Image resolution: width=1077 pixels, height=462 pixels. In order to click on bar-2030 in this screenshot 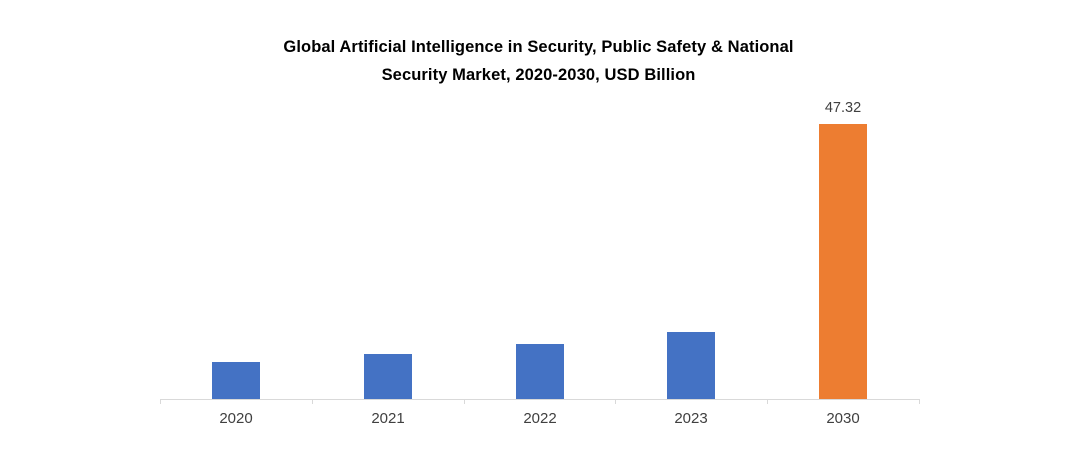, I will do `click(843, 261)`.